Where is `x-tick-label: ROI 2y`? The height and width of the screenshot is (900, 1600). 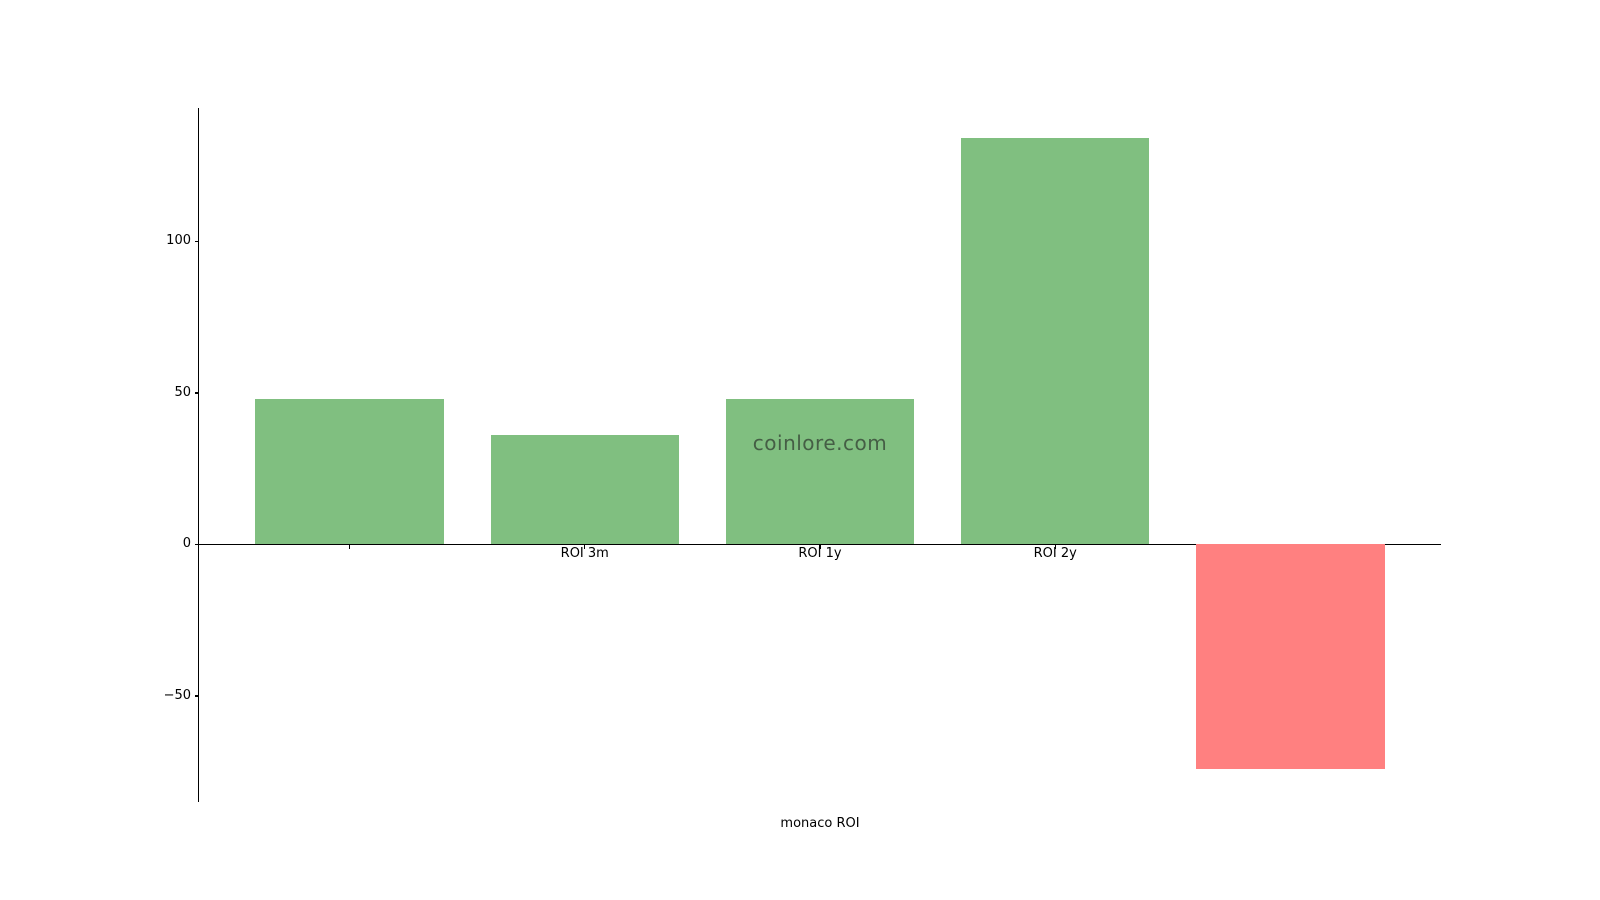 x-tick-label: ROI 2y is located at coordinates (1055, 554).